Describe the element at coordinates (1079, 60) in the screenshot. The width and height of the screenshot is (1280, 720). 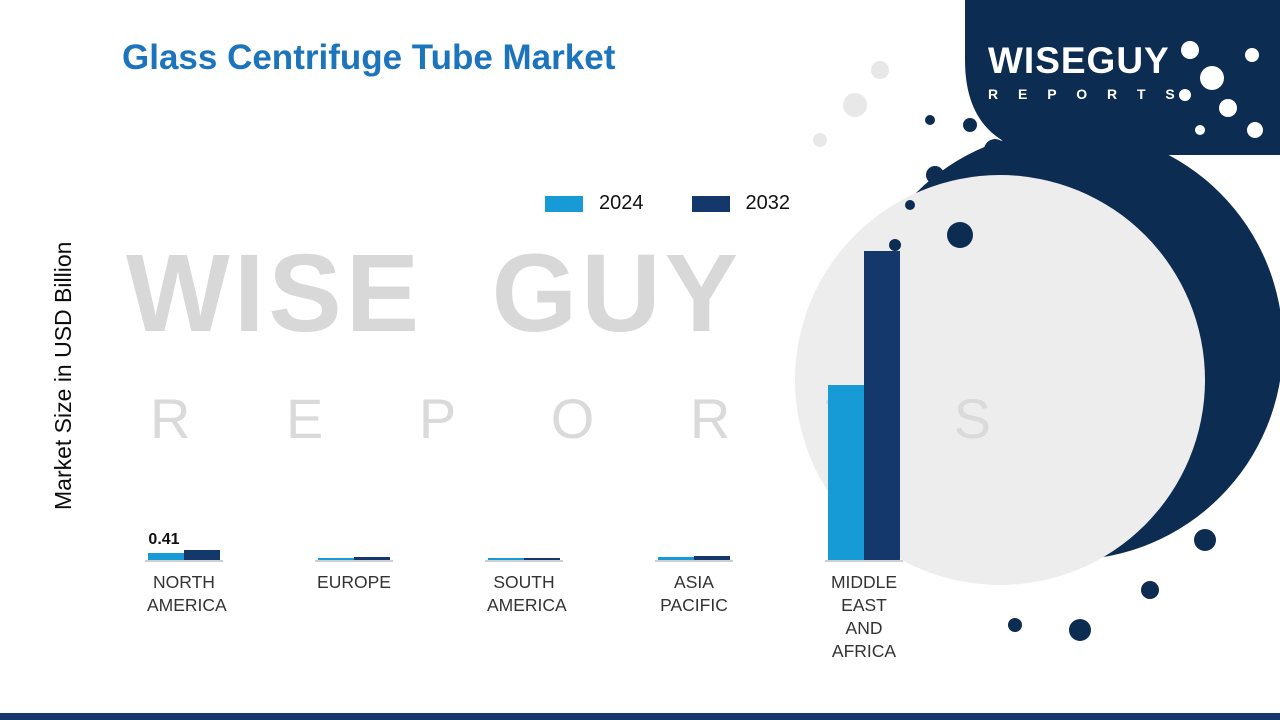
I see `logo-wordmark: WISEGUY` at that location.